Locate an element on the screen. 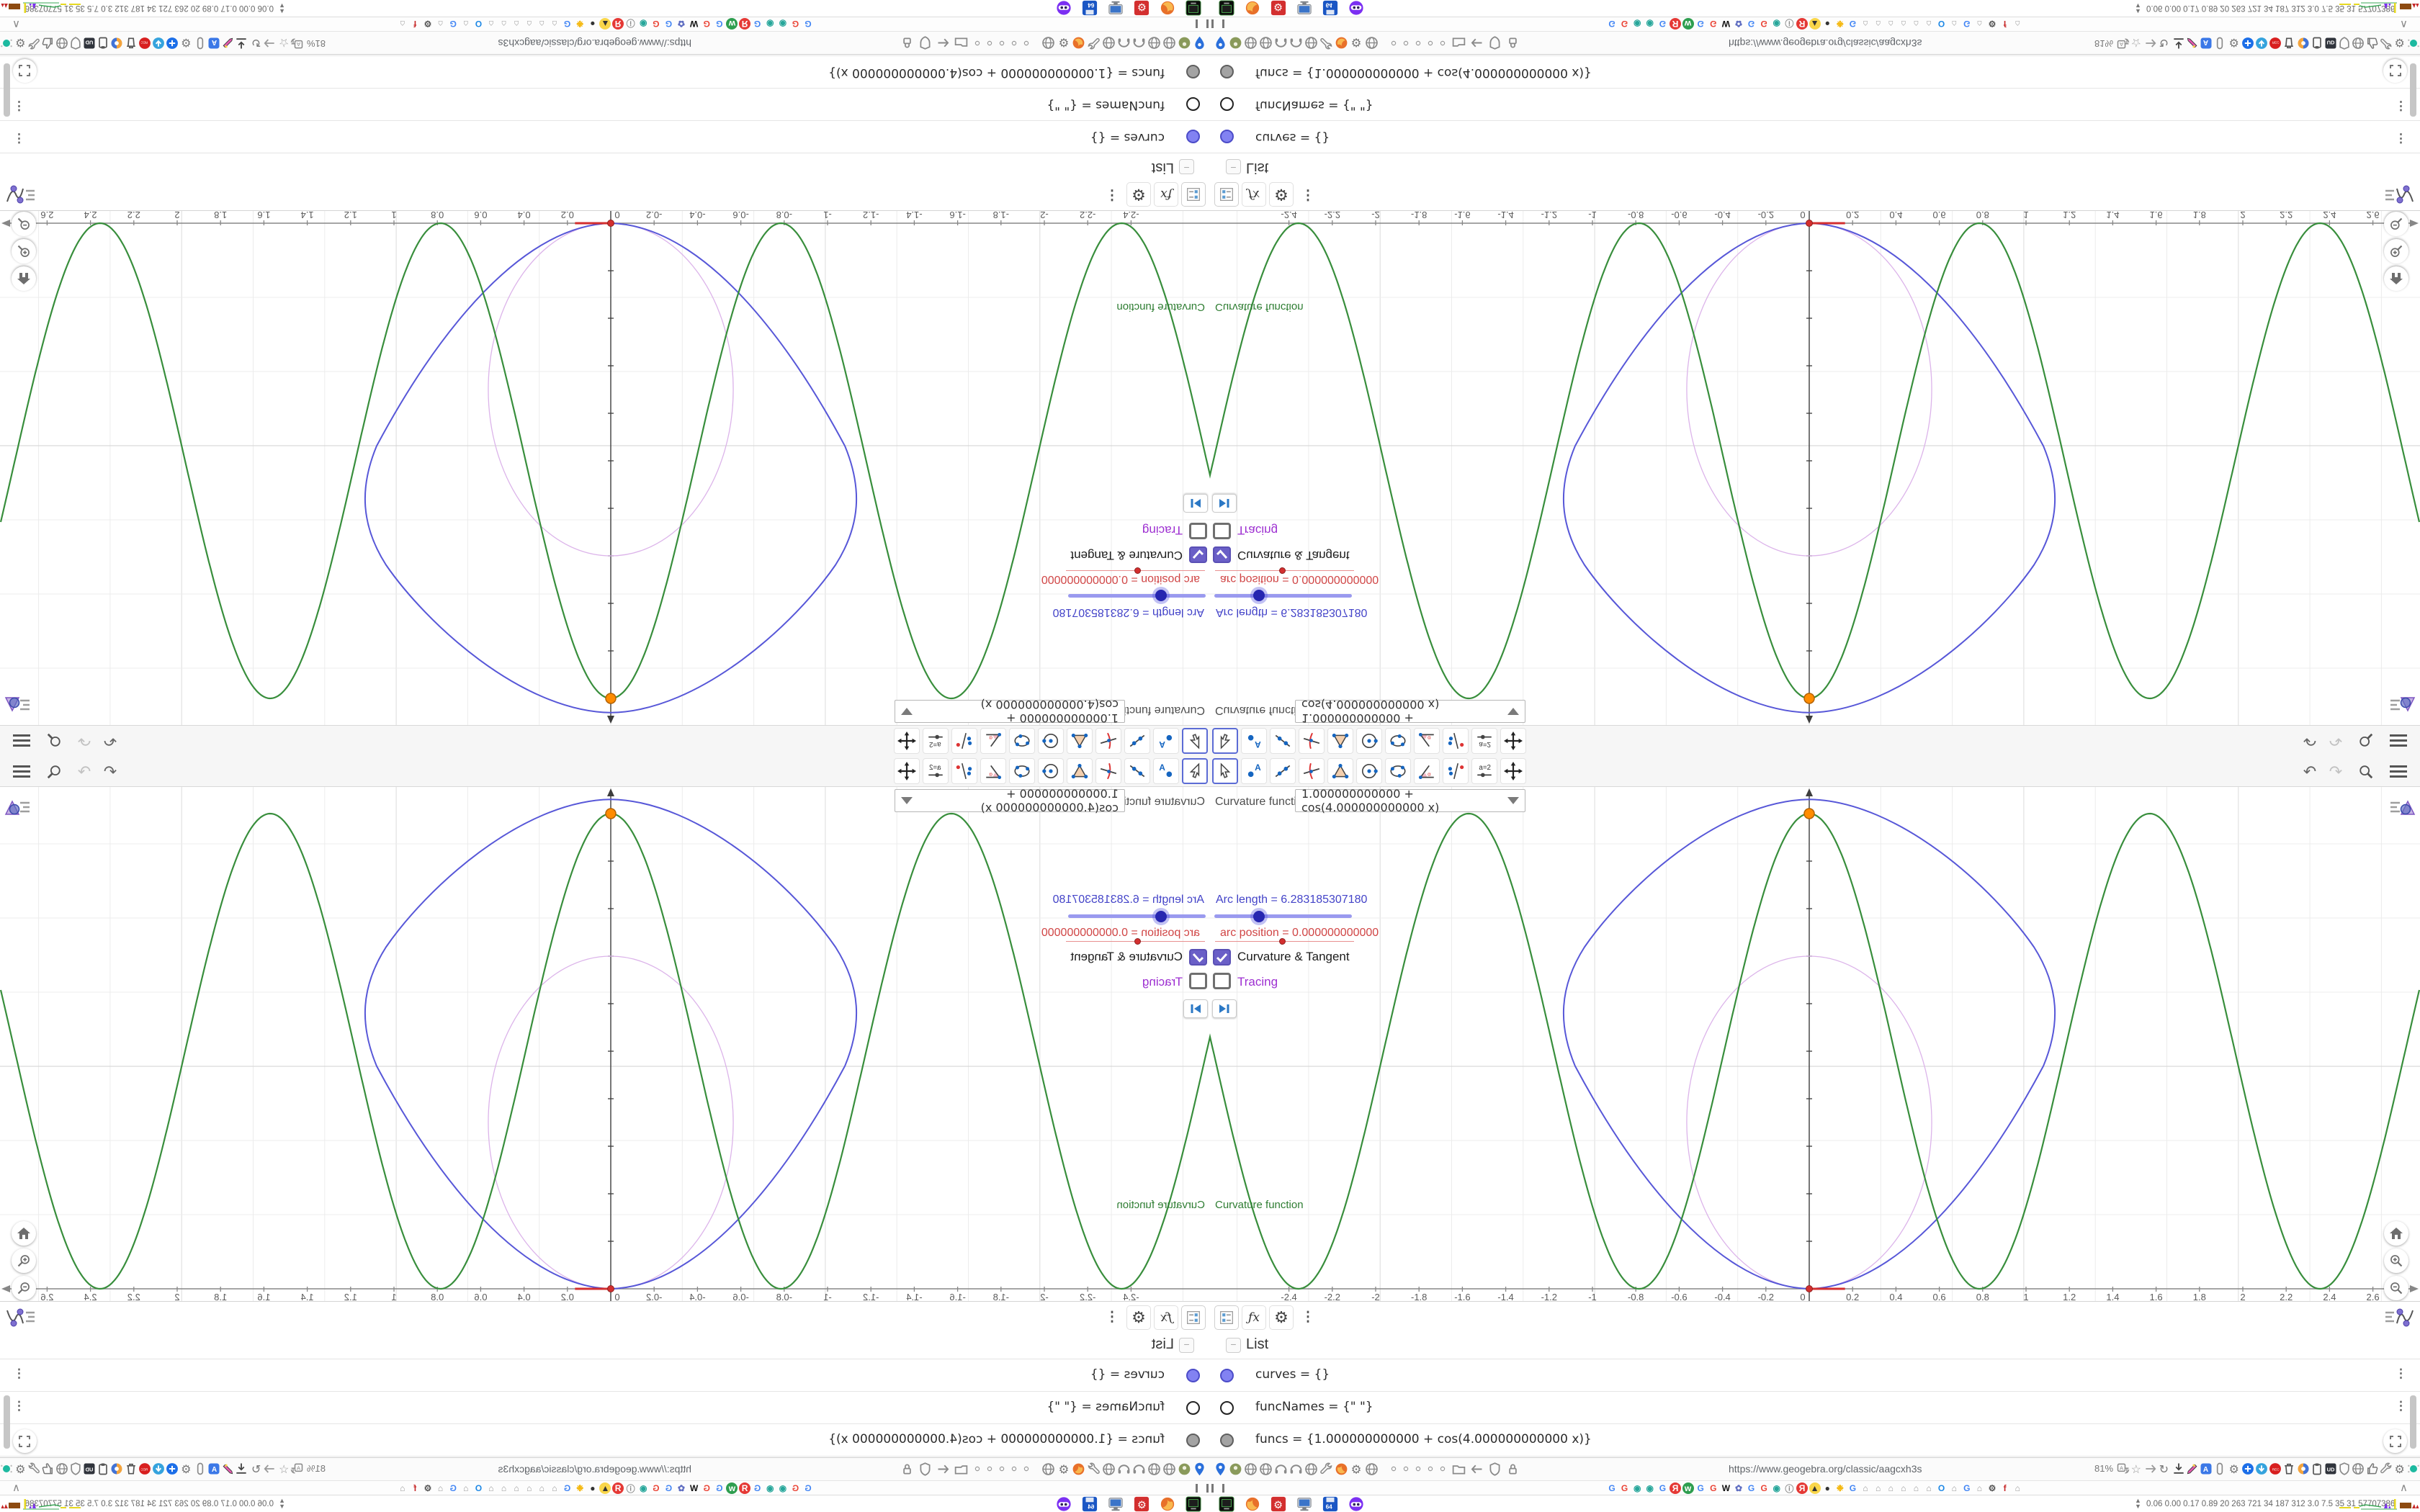 Image resolution: width=2420 pixels, height=1512 pixels. tool-reflect-button is located at coordinates (964, 741).